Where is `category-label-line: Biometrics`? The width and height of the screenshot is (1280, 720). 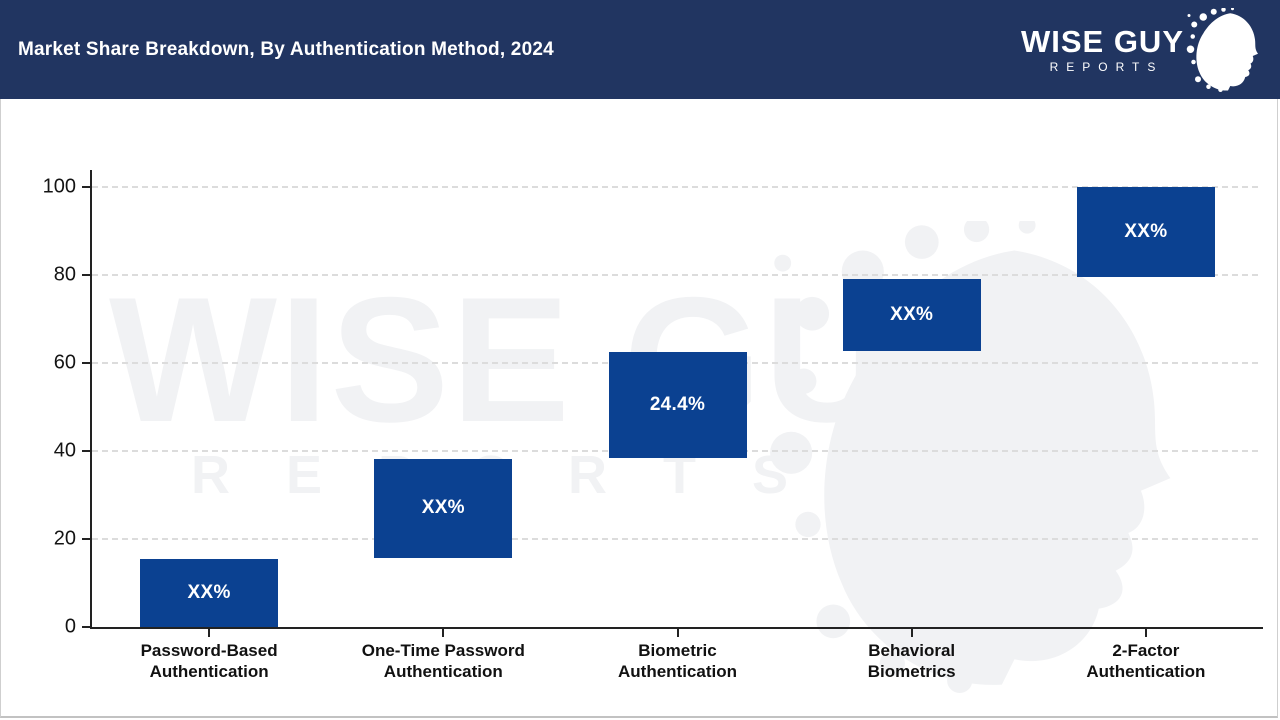
category-label-line: Biometrics is located at coordinates (911, 671).